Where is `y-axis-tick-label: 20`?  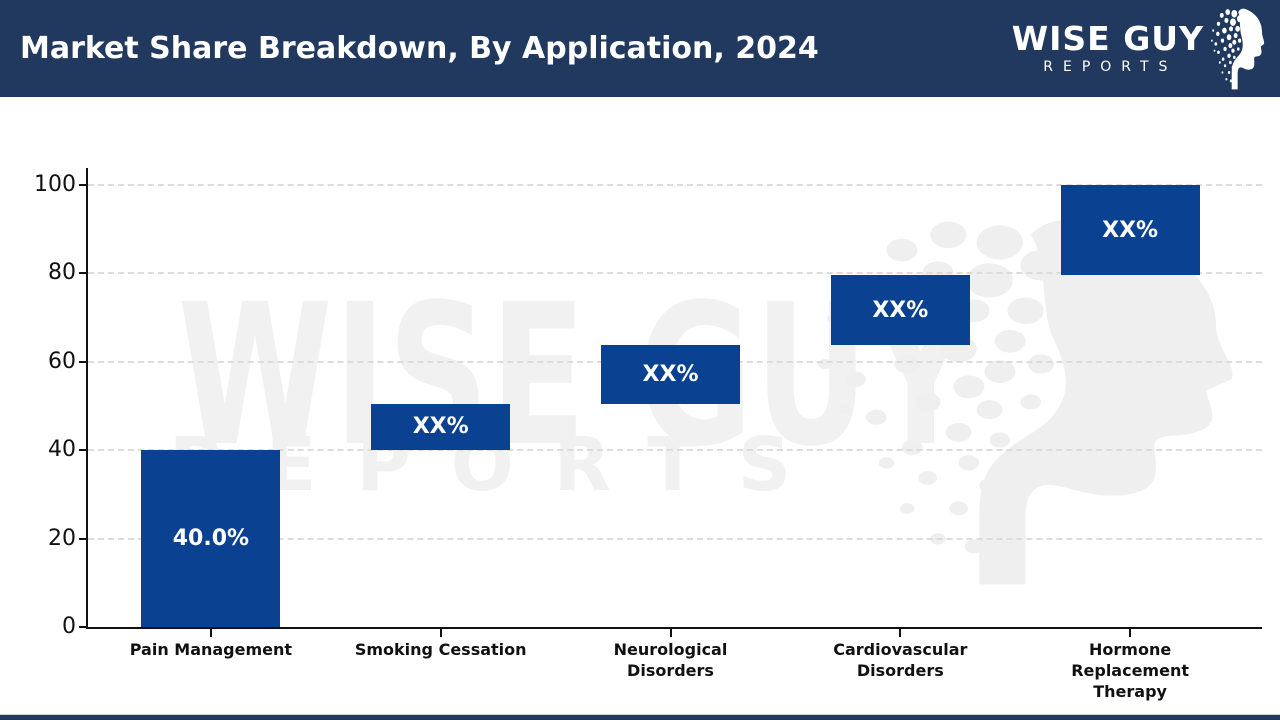 y-axis-tick-label: 20 is located at coordinates (62, 538).